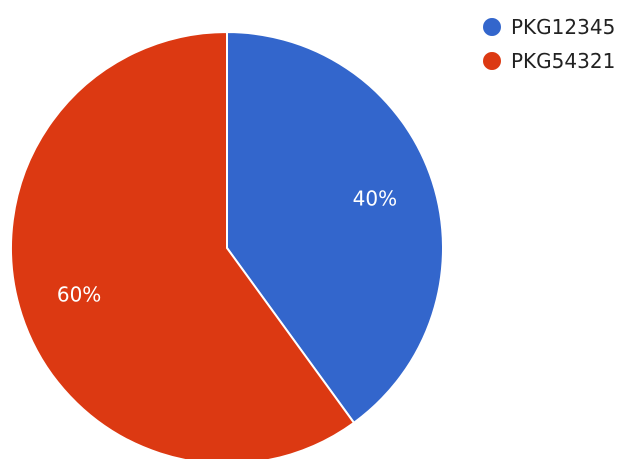 Image resolution: width=634 pixels, height=459 pixels. What do you see at coordinates (79, 295) in the screenshot?
I see `pie-slice-label: 60%` at bounding box center [79, 295].